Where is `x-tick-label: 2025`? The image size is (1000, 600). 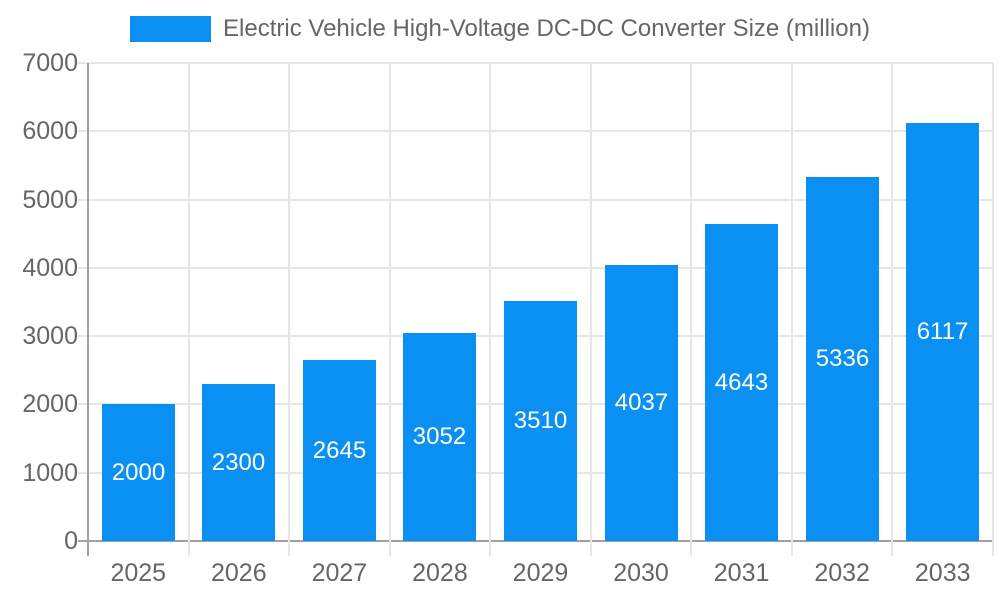
x-tick-label: 2025 is located at coordinates (138, 573).